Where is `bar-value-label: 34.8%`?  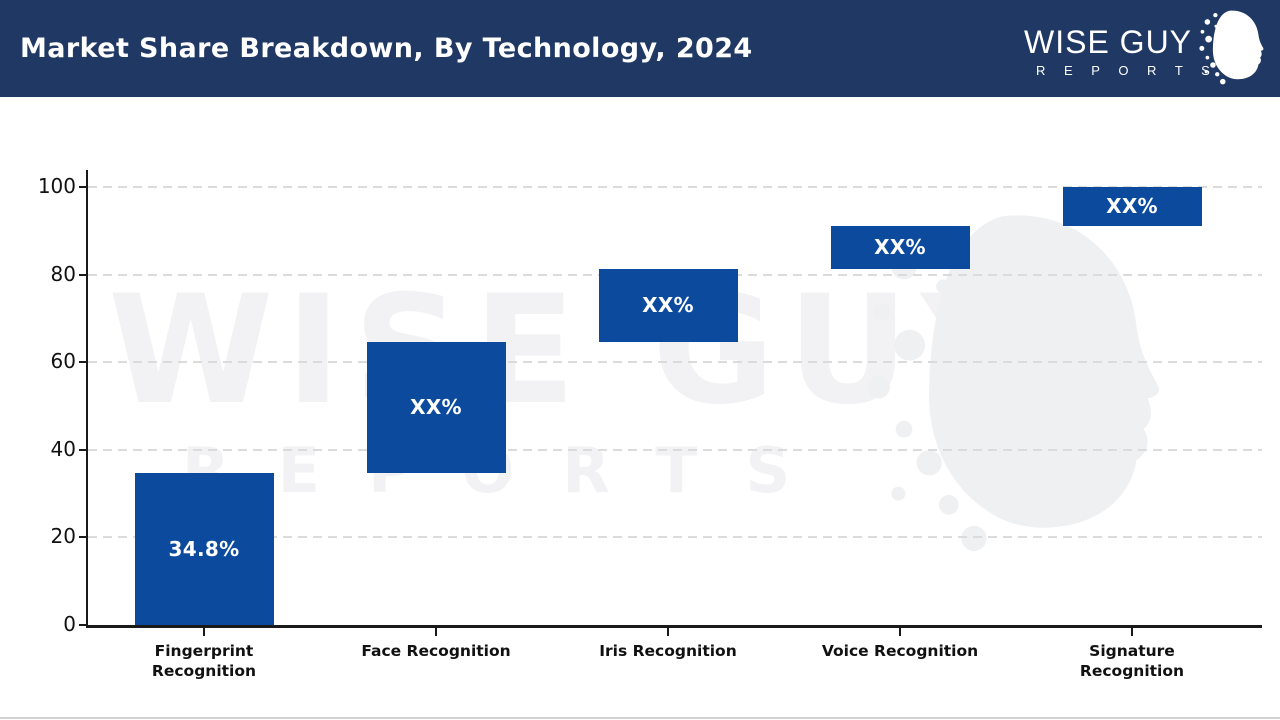 bar-value-label: 34.8% is located at coordinates (204, 548).